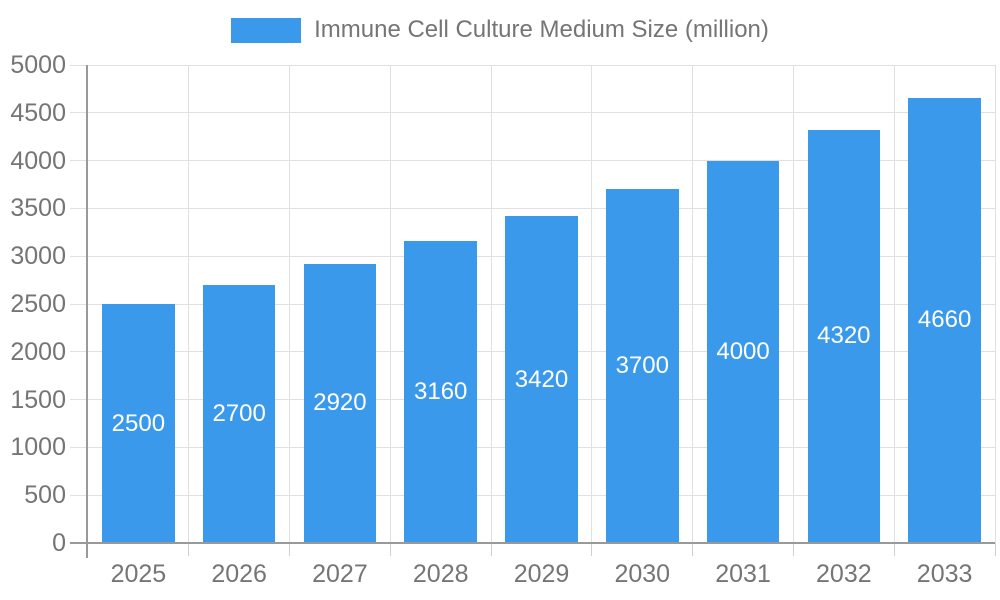  I want to click on bar-2028: 3160, so click(440, 391).